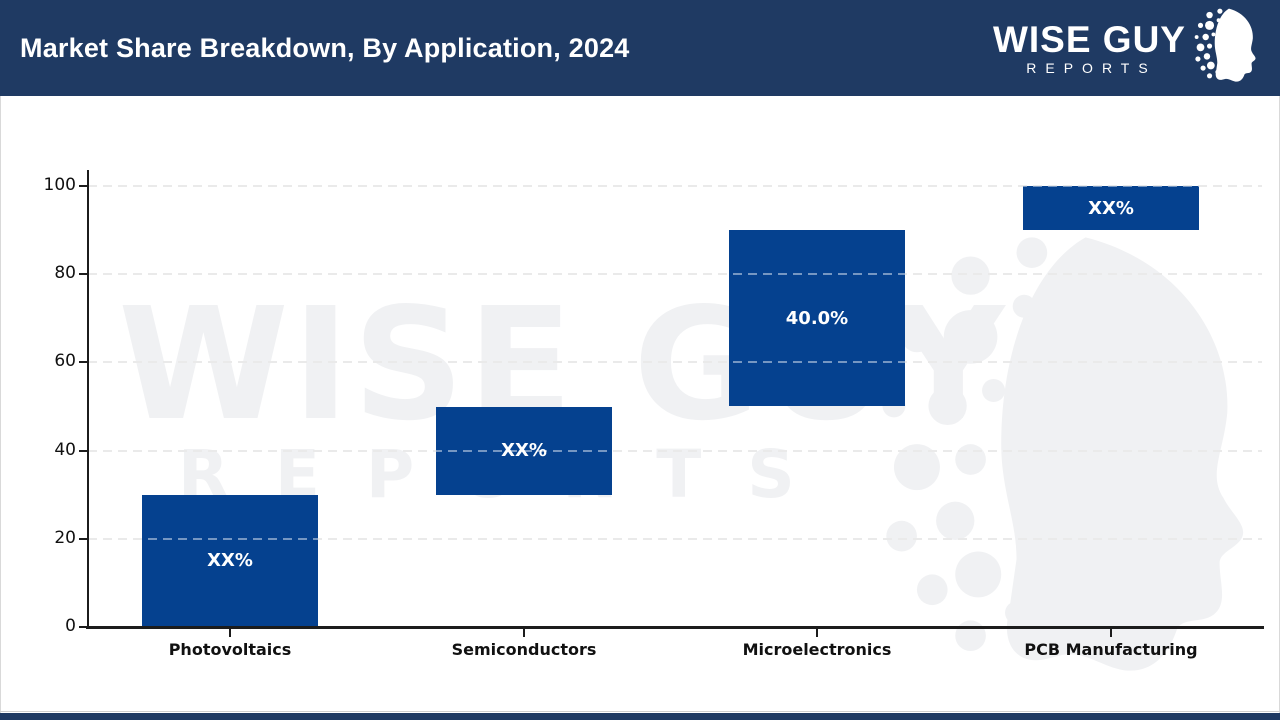 This screenshot has width=1280, height=720. What do you see at coordinates (230, 649) in the screenshot?
I see `x-tick-label-photovoltaics: Photovoltaics` at bounding box center [230, 649].